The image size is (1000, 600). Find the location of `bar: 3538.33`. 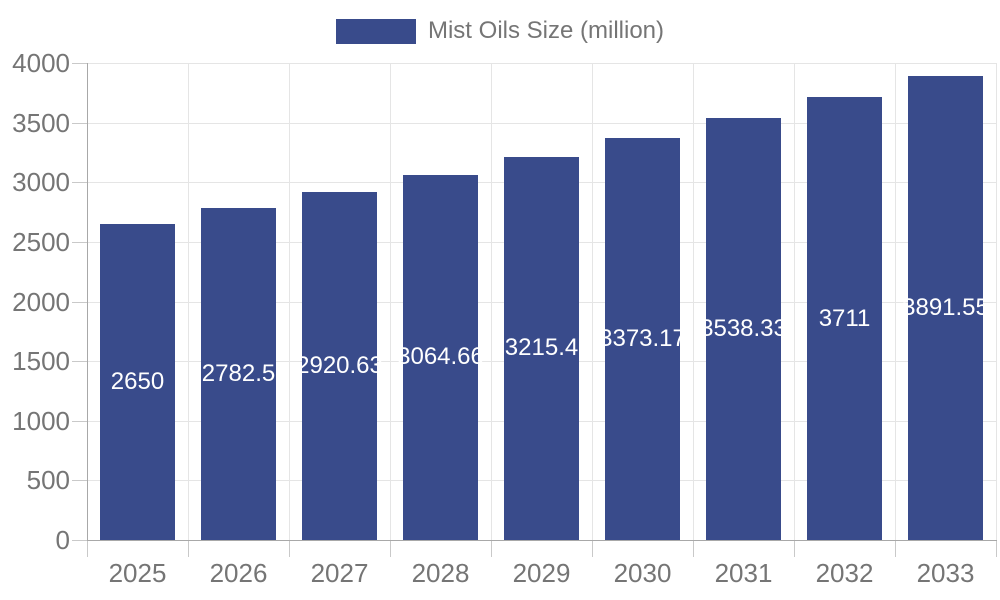

bar: 3538.33 is located at coordinates (743, 329).